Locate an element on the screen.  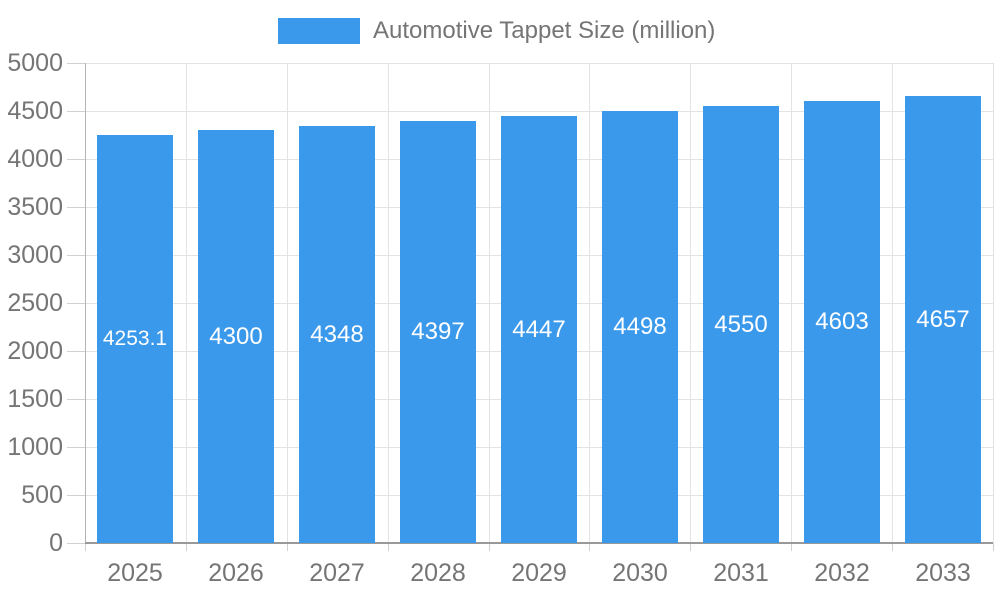
bar-value-label: 4253.1 is located at coordinates (135, 338).